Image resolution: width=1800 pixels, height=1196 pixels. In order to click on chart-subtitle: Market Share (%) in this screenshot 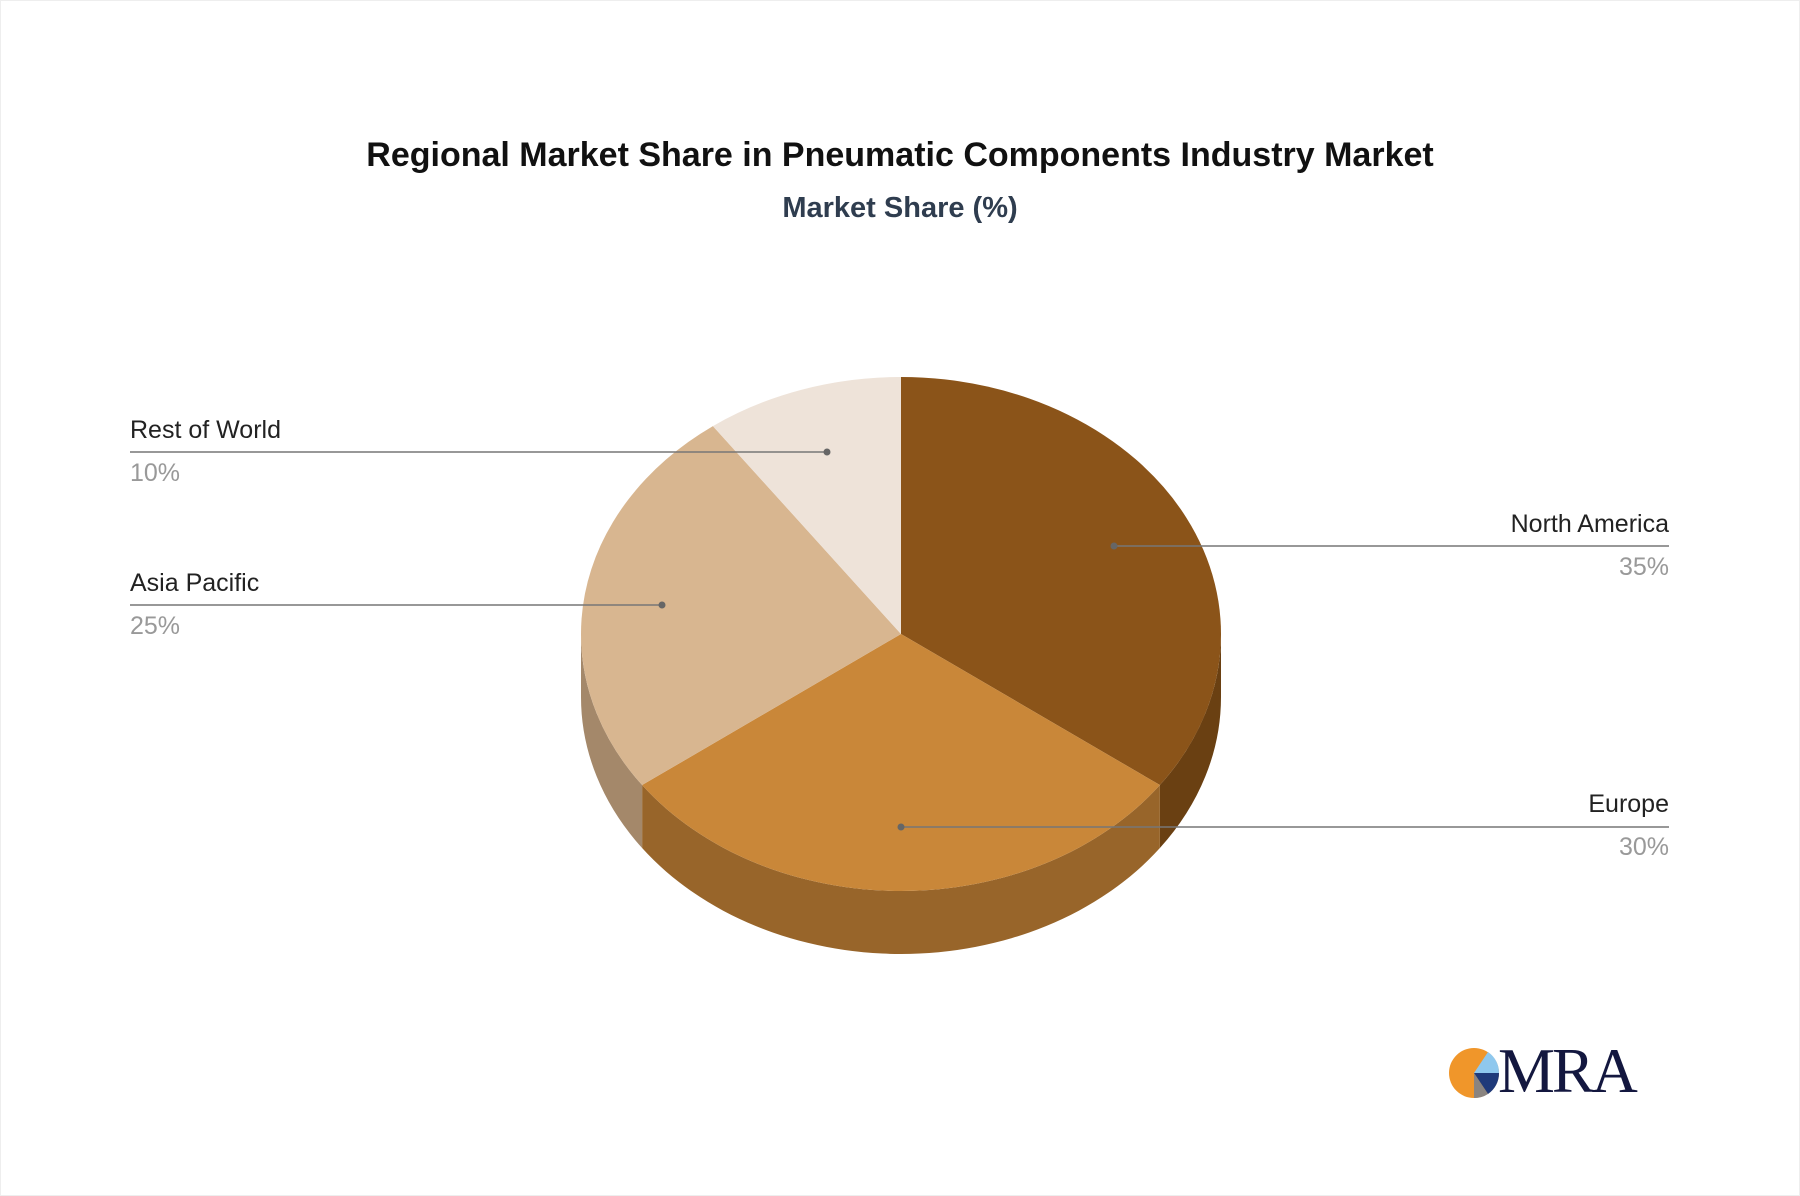, I will do `click(900, 208)`.